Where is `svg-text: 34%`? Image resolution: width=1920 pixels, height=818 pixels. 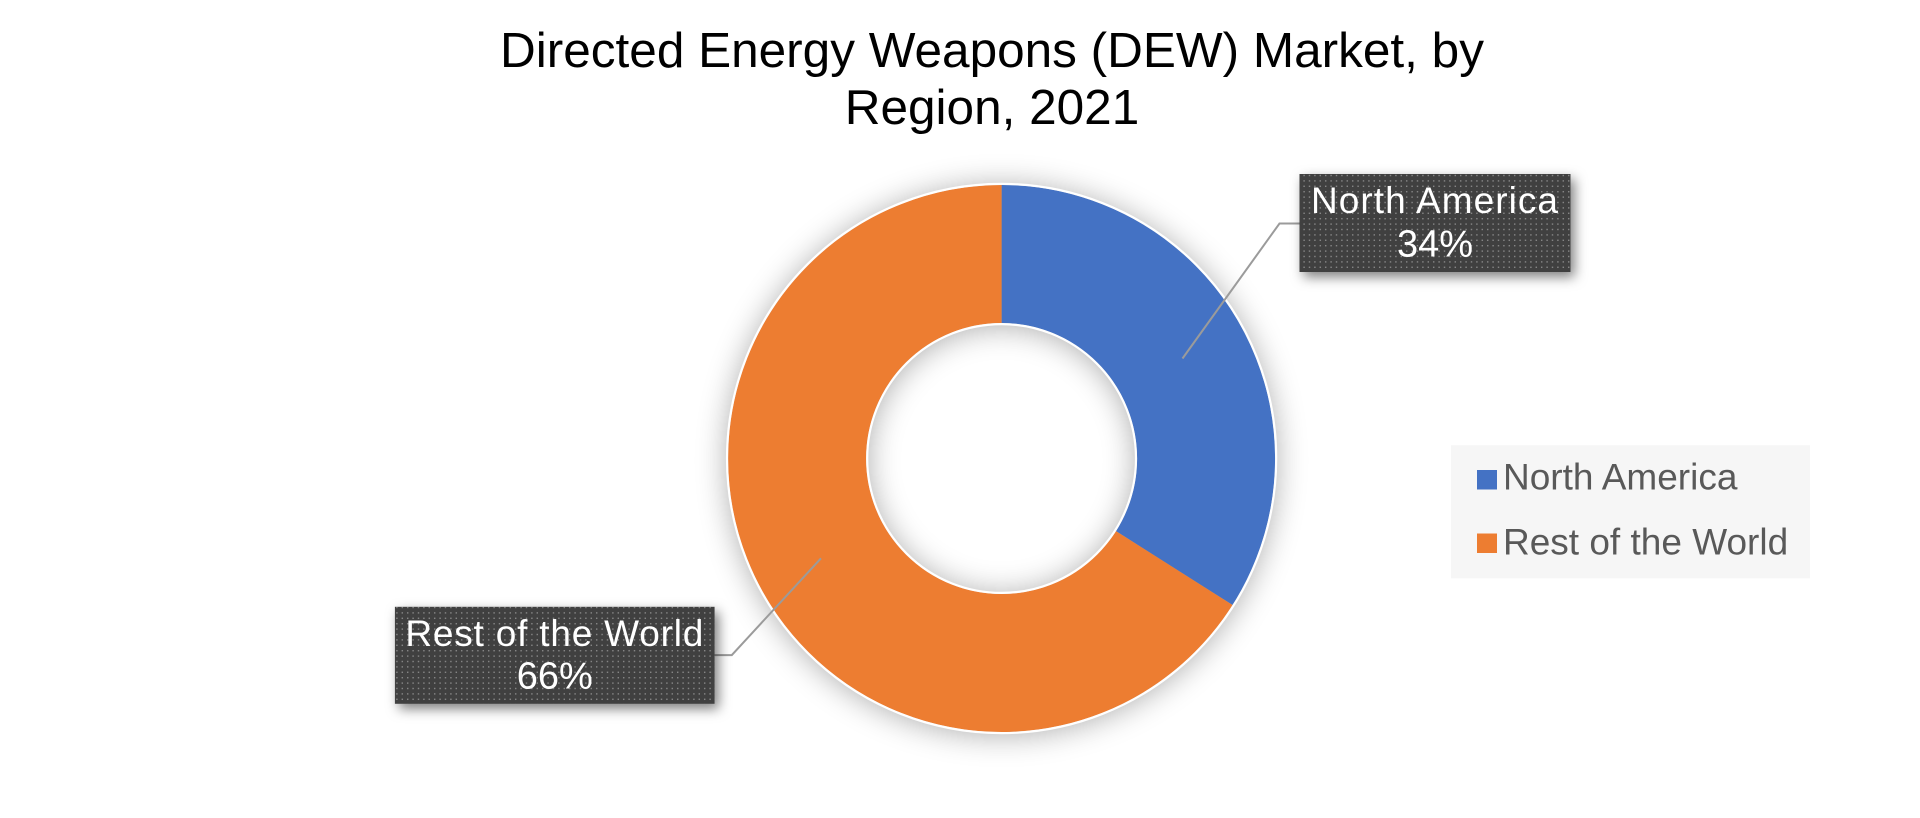
svg-text: 34% is located at coordinates (1435, 245).